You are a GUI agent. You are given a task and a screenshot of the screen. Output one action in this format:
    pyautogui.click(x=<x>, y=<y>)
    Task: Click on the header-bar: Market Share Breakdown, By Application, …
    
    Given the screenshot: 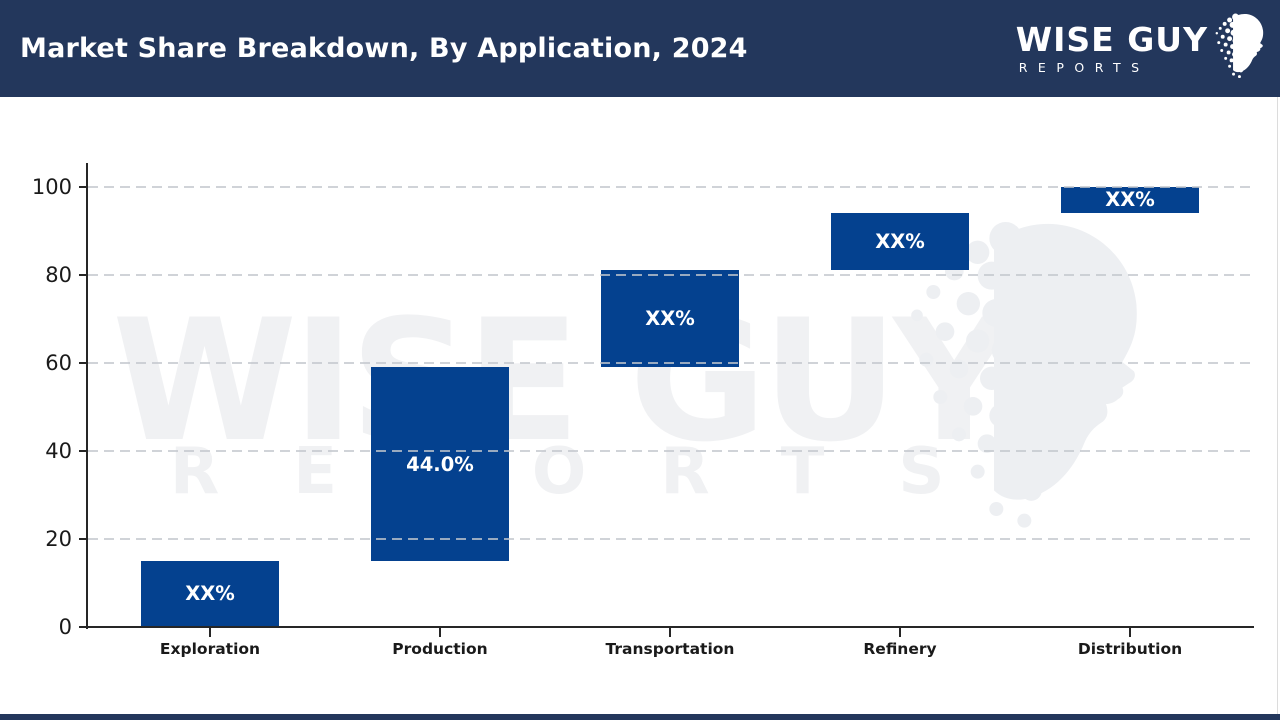 What is the action you would take?
    pyautogui.click(x=640, y=48)
    